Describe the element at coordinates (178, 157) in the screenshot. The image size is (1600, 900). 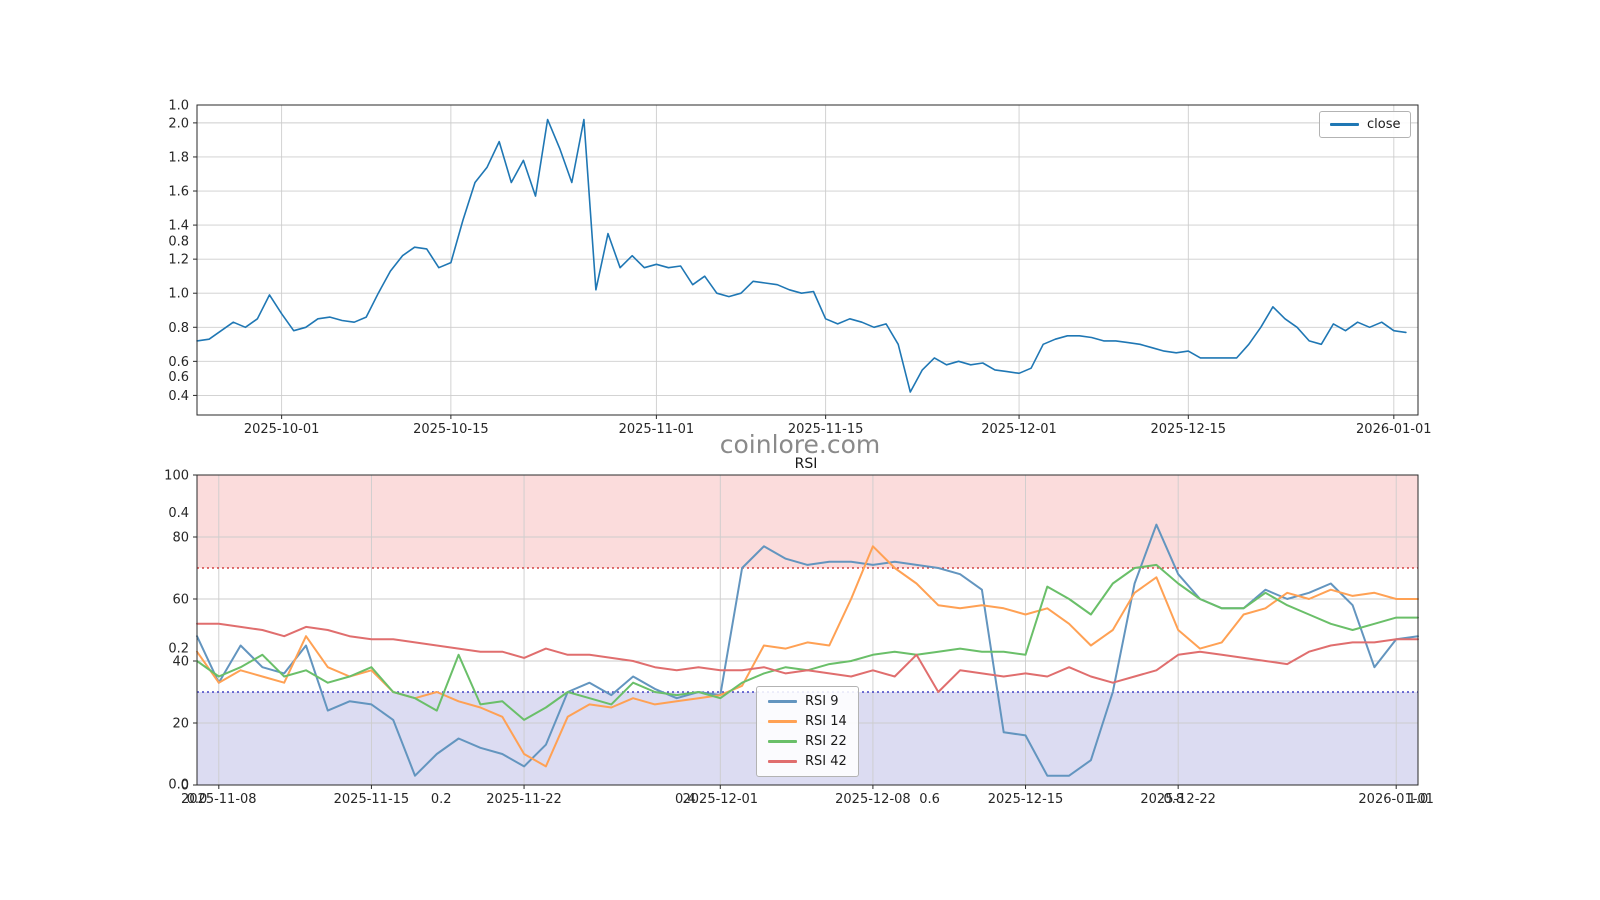
I see `y-tick-label: 1.8` at that location.